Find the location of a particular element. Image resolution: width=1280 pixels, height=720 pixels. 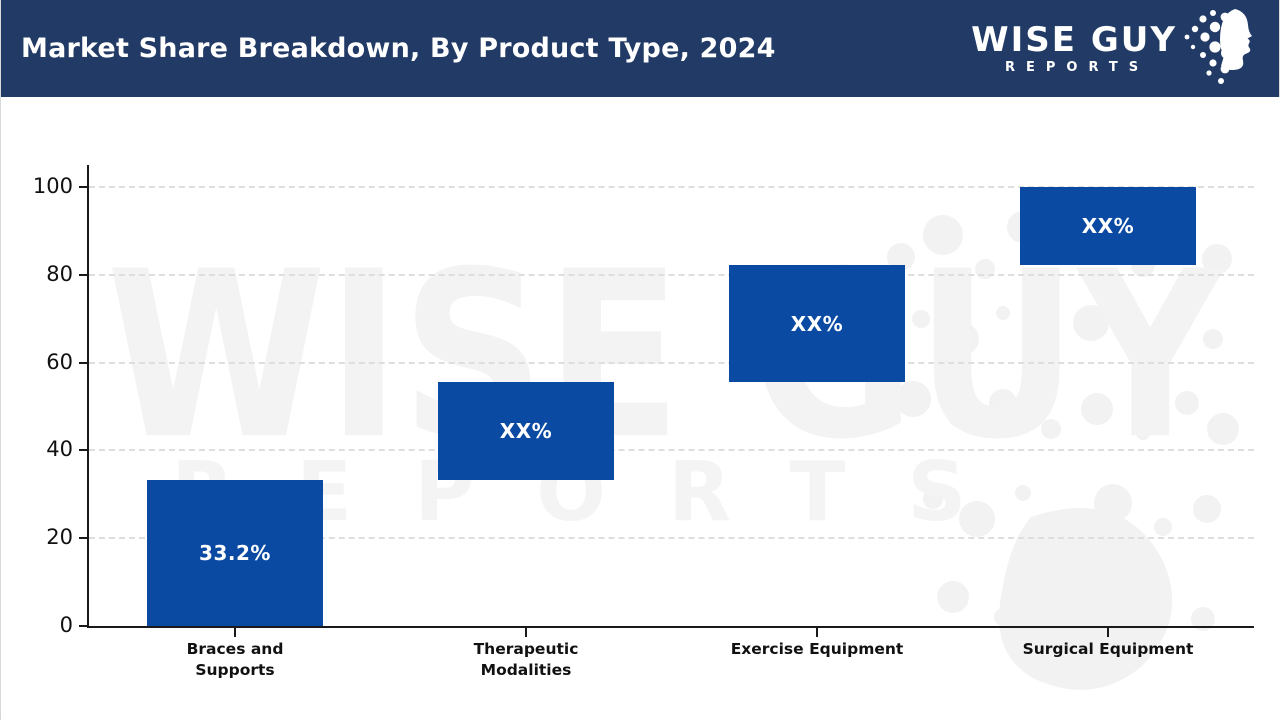

bar-braces-and-supports: 33.2% is located at coordinates (235, 553).